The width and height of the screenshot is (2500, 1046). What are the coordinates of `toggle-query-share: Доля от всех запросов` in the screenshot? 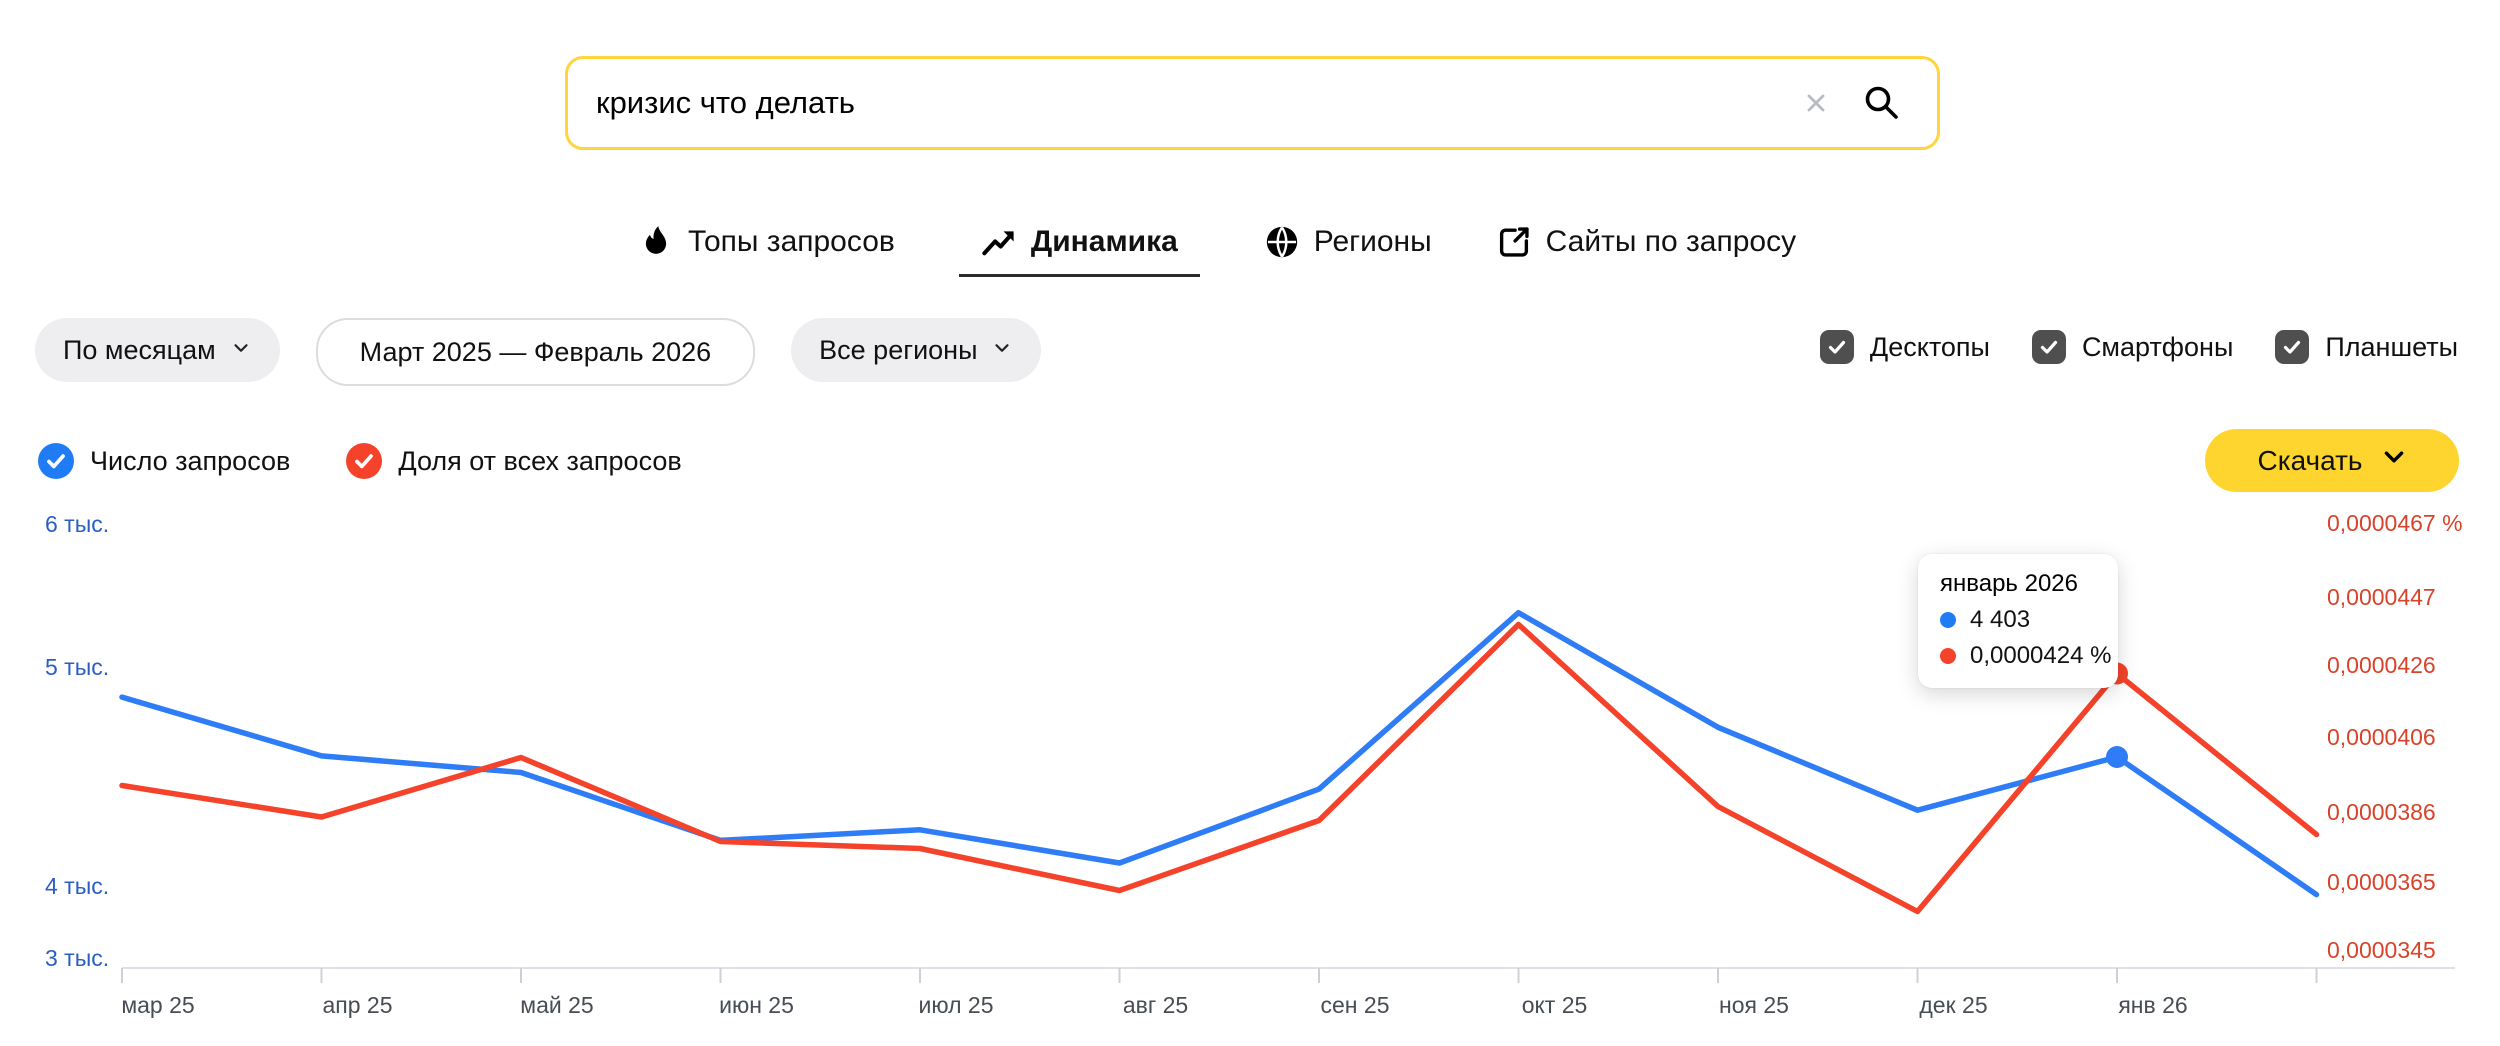 It's located at (514, 461).